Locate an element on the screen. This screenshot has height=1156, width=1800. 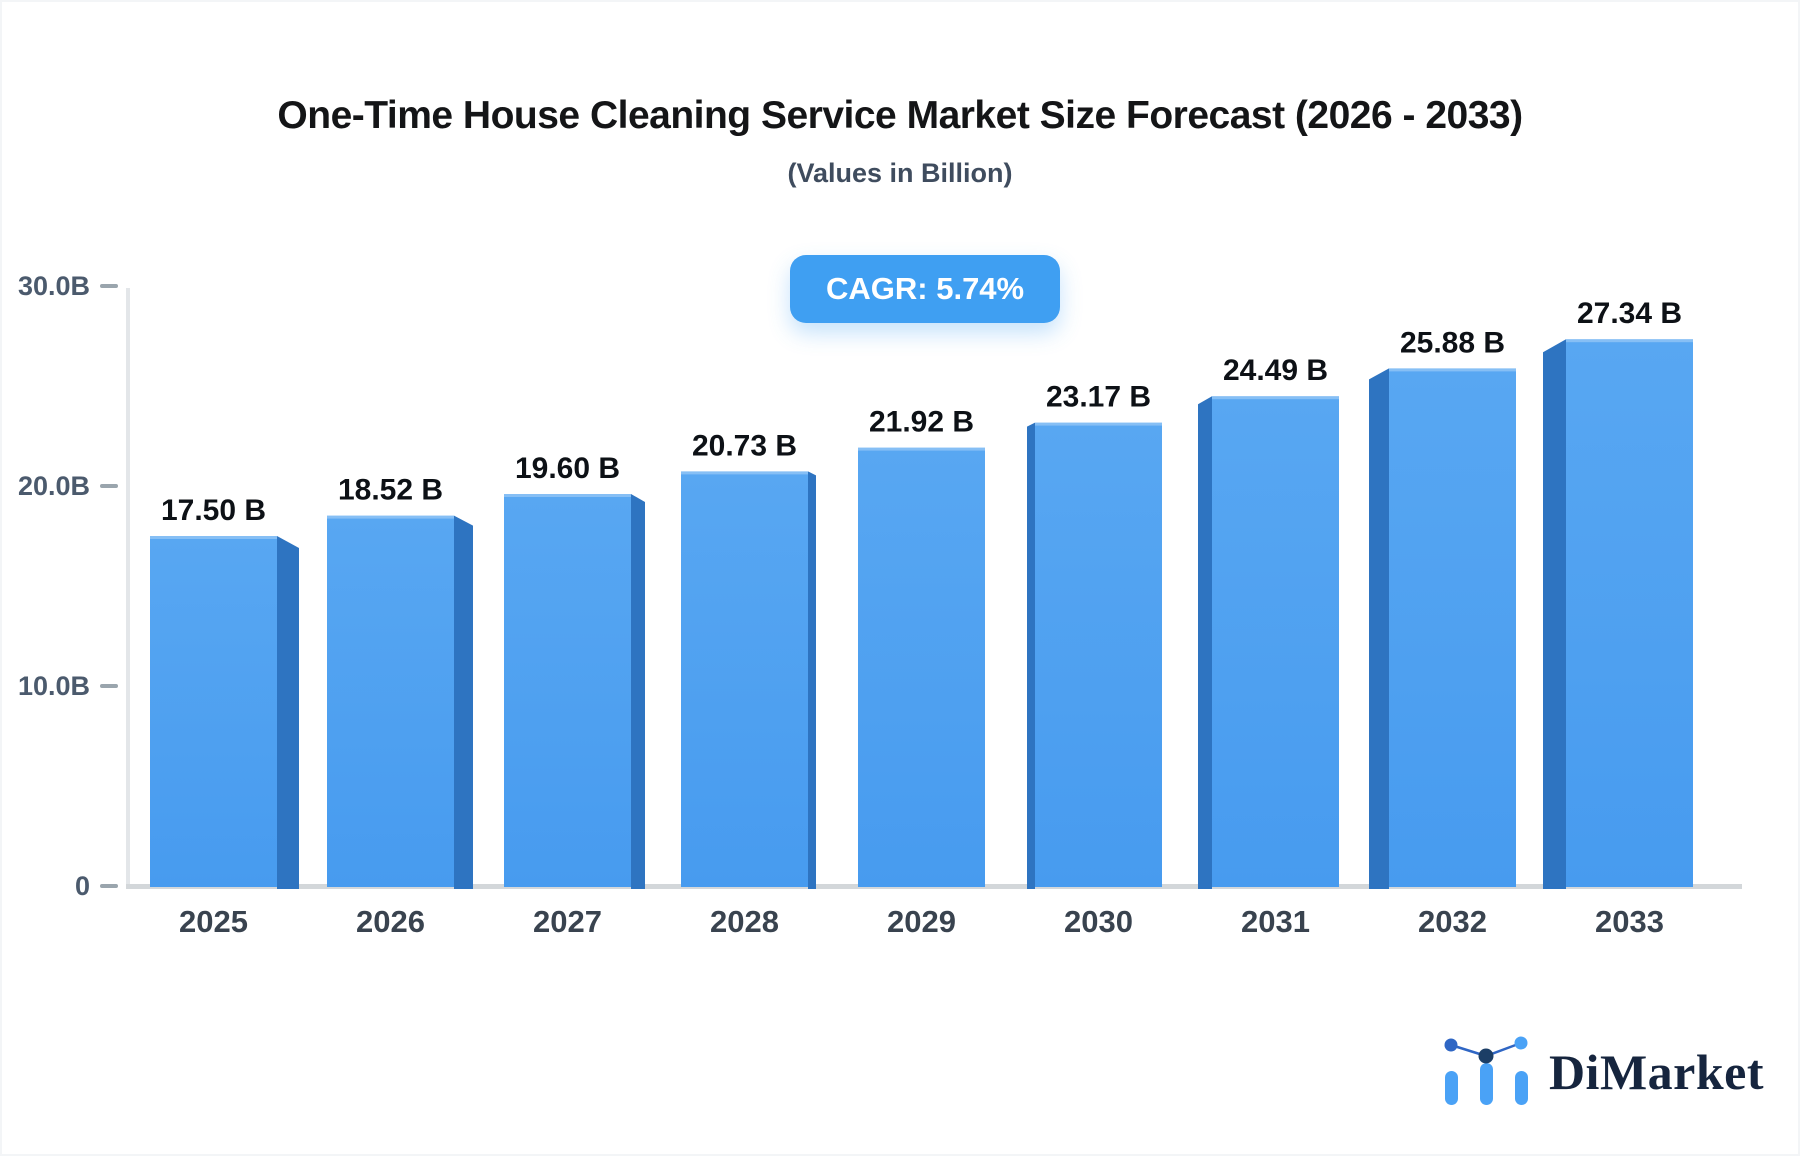
bar-2029 is located at coordinates (921, 667).